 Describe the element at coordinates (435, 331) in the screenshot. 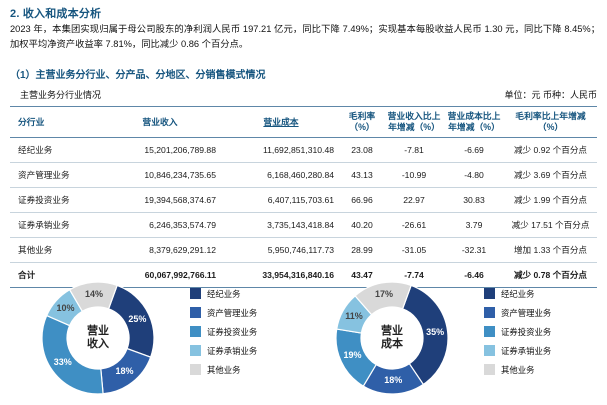

I see `pie-slice-label: 35%` at that location.